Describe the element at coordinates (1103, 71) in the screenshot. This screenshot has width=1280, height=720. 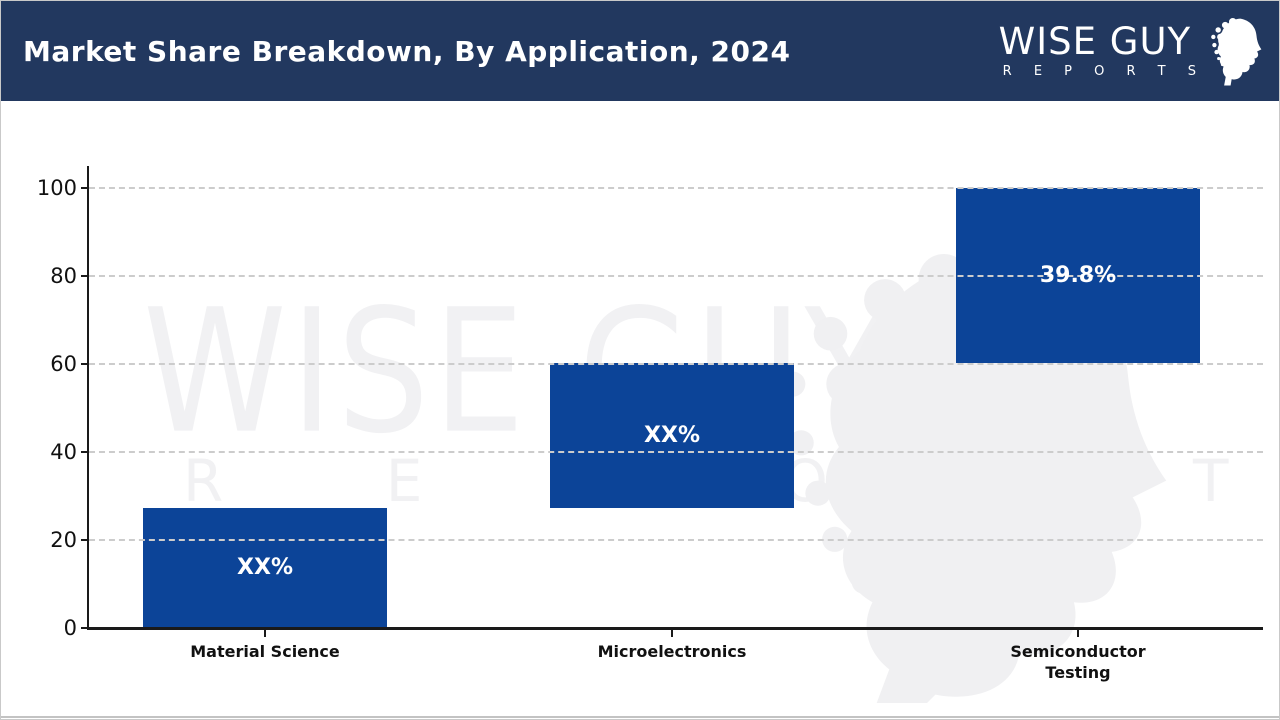
I see `brand-subtitle: R E P O R T S` at that location.